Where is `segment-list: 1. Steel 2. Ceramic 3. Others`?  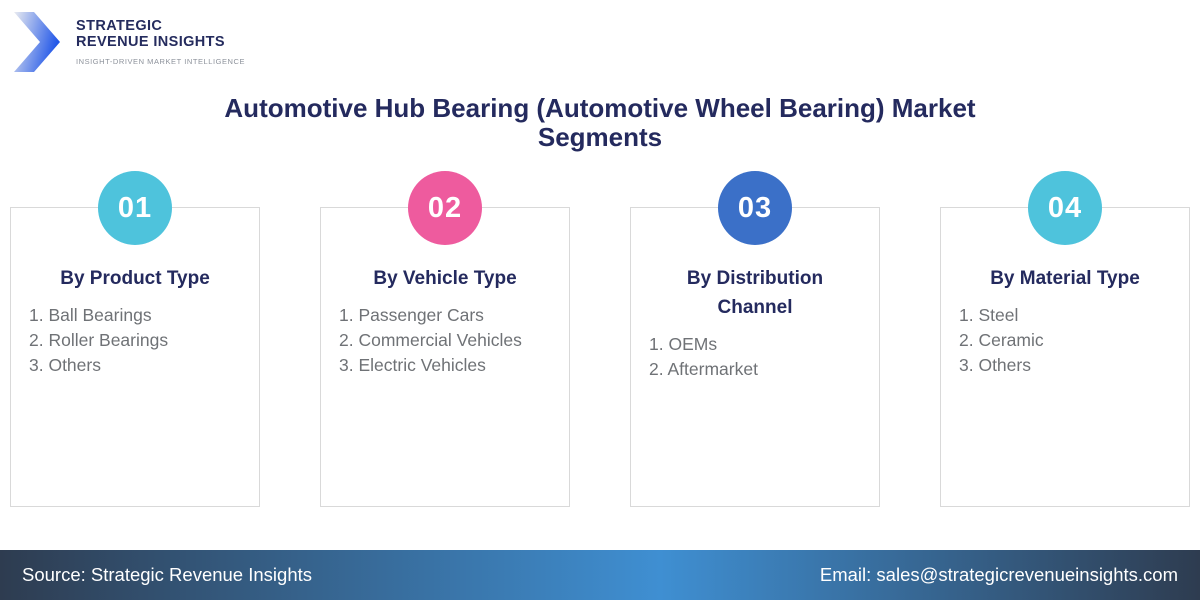 segment-list: 1. Steel 2. Ceramic 3. Others is located at coordinates (1065, 340).